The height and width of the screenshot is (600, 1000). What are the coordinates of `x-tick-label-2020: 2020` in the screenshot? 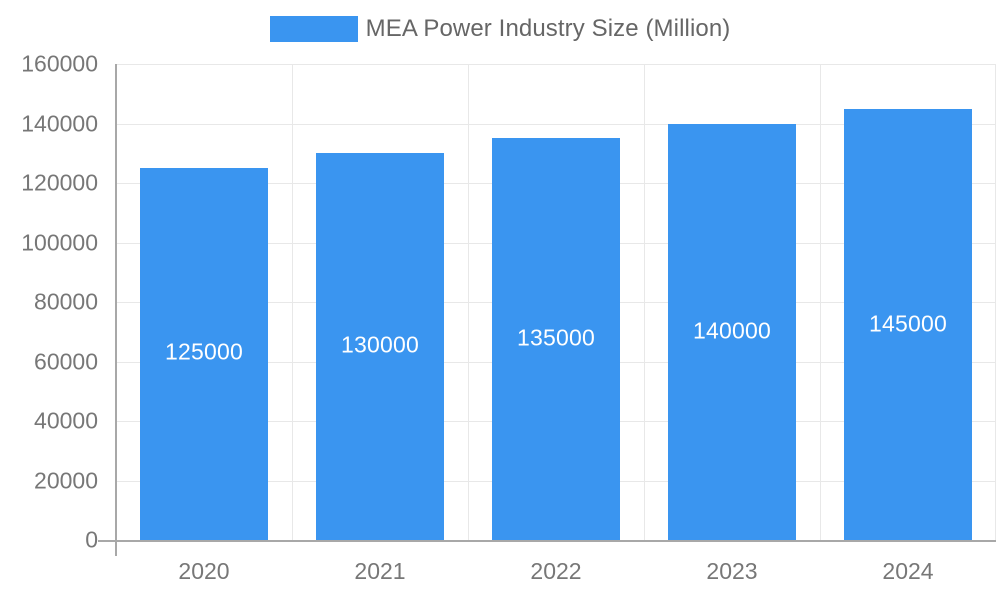 It's located at (204, 571).